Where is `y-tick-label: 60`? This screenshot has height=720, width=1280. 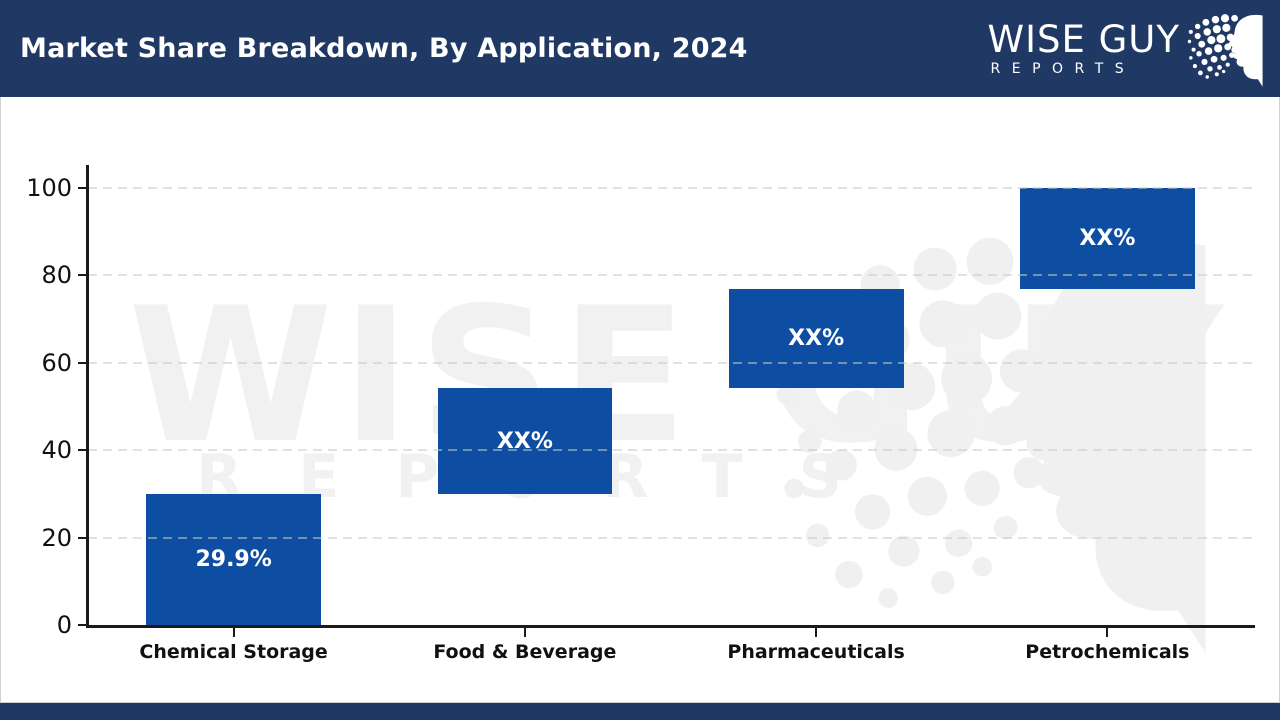
y-tick-label: 60 is located at coordinates (56, 362).